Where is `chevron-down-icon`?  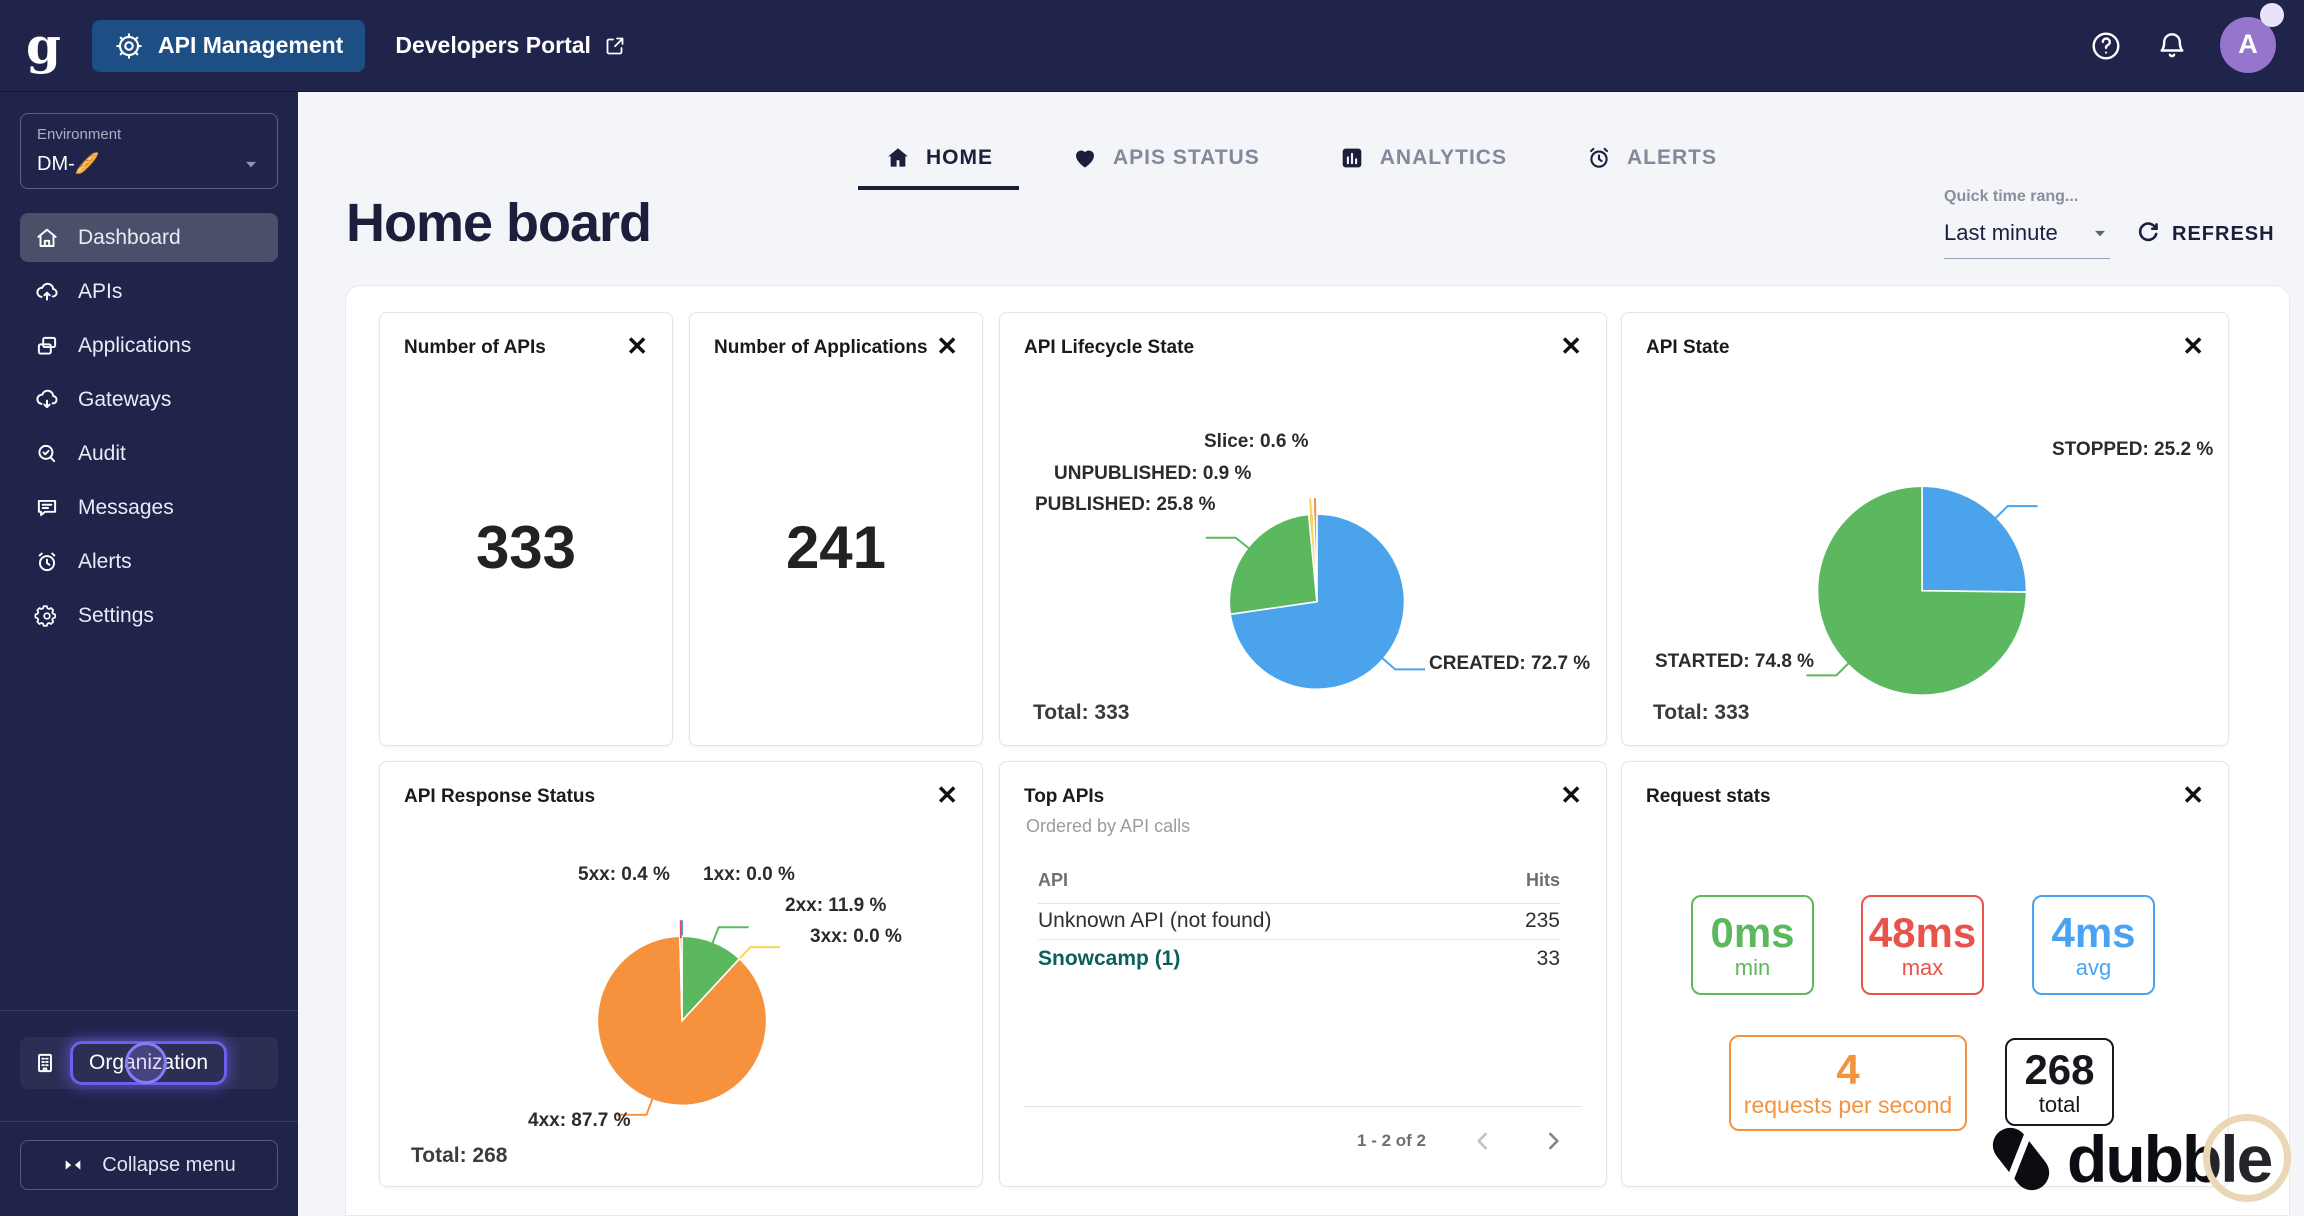 chevron-down-icon is located at coordinates (251, 164).